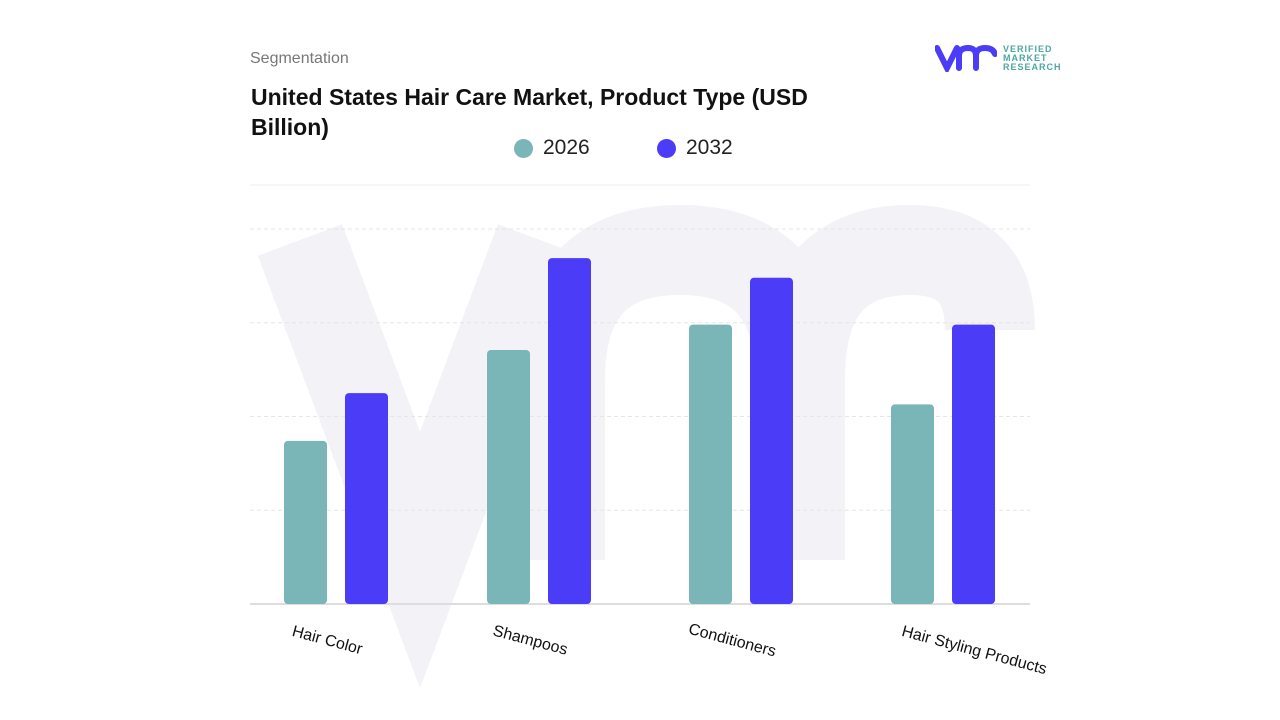 The width and height of the screenshot is (1280, 720). What do you see at coordinates (973, 464) in the screenshot?
I see `bar-2032-hair-styling-products` at bounding box center [973, 464].